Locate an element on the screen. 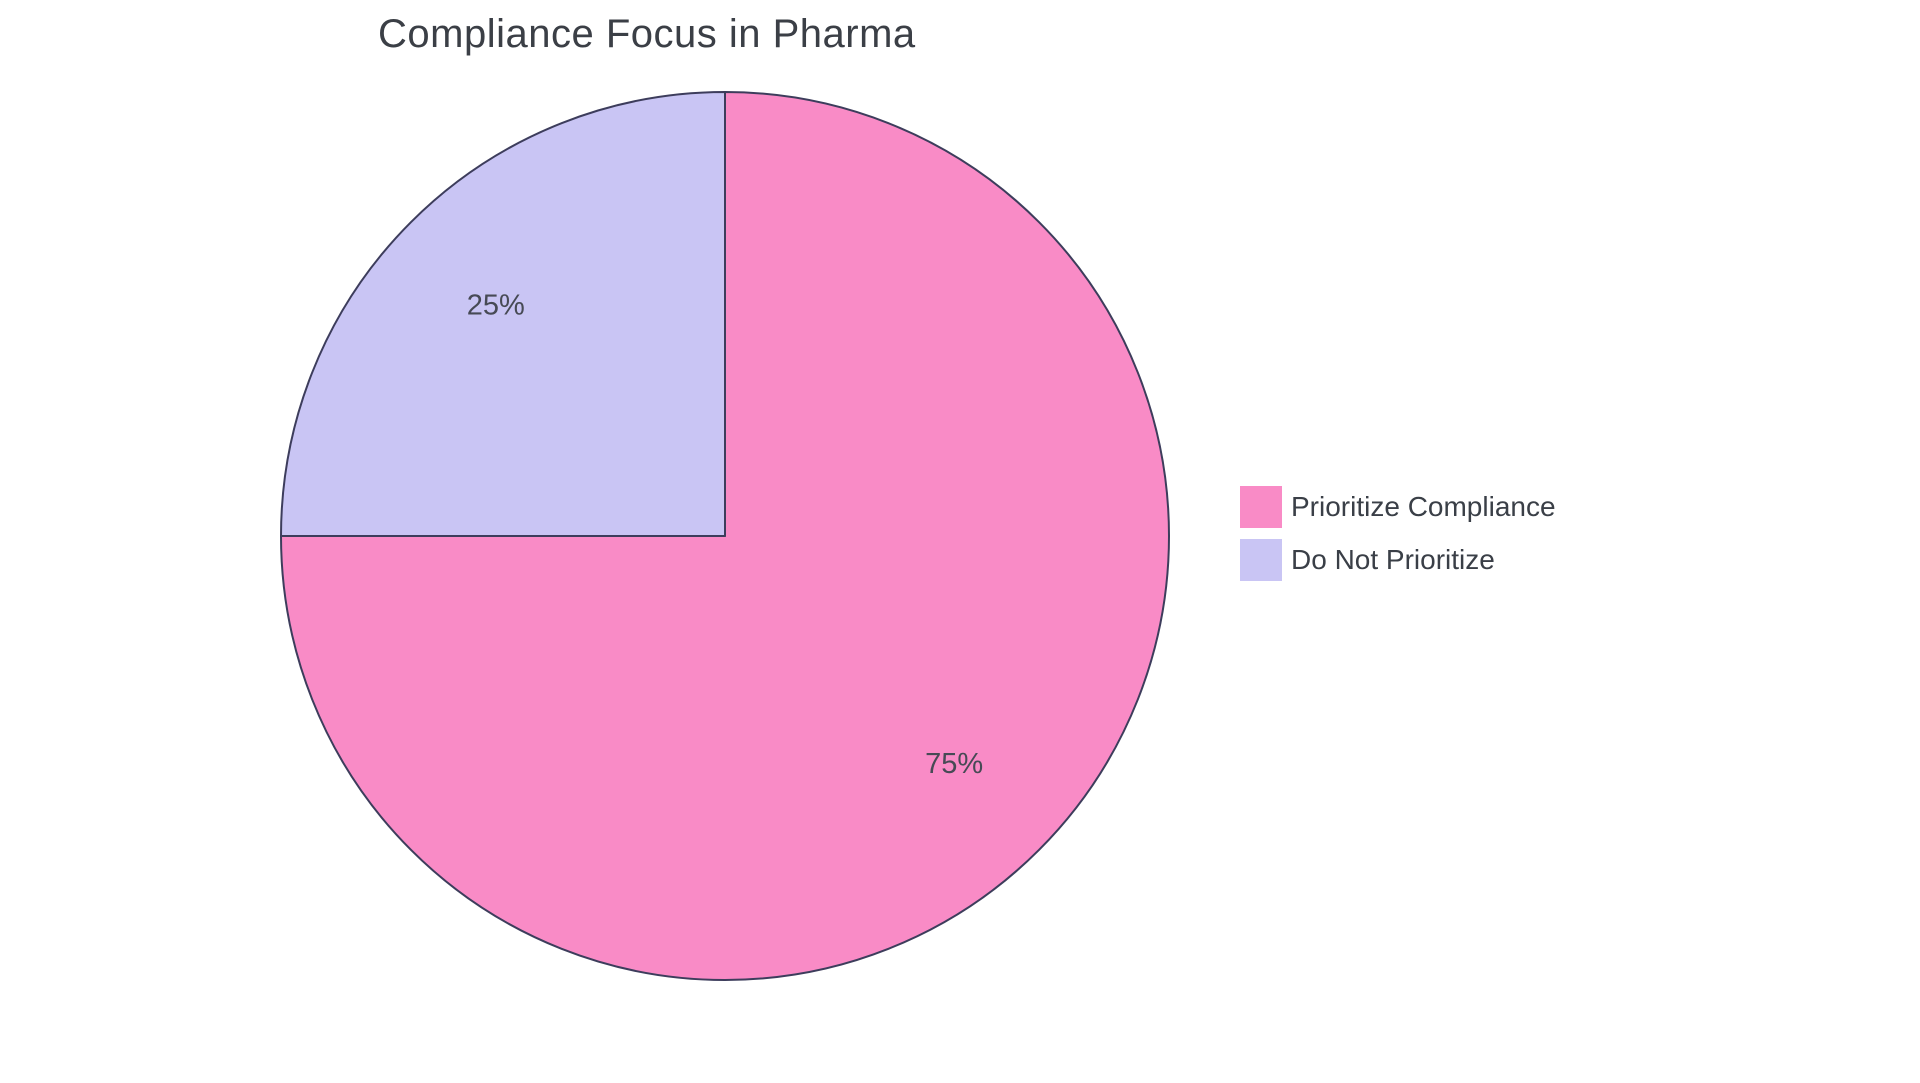 The width and height of the screenshot is (1920, 1083). slice-percent-label-do-not-prioritize: 25% is located at coordinates (496, 305).